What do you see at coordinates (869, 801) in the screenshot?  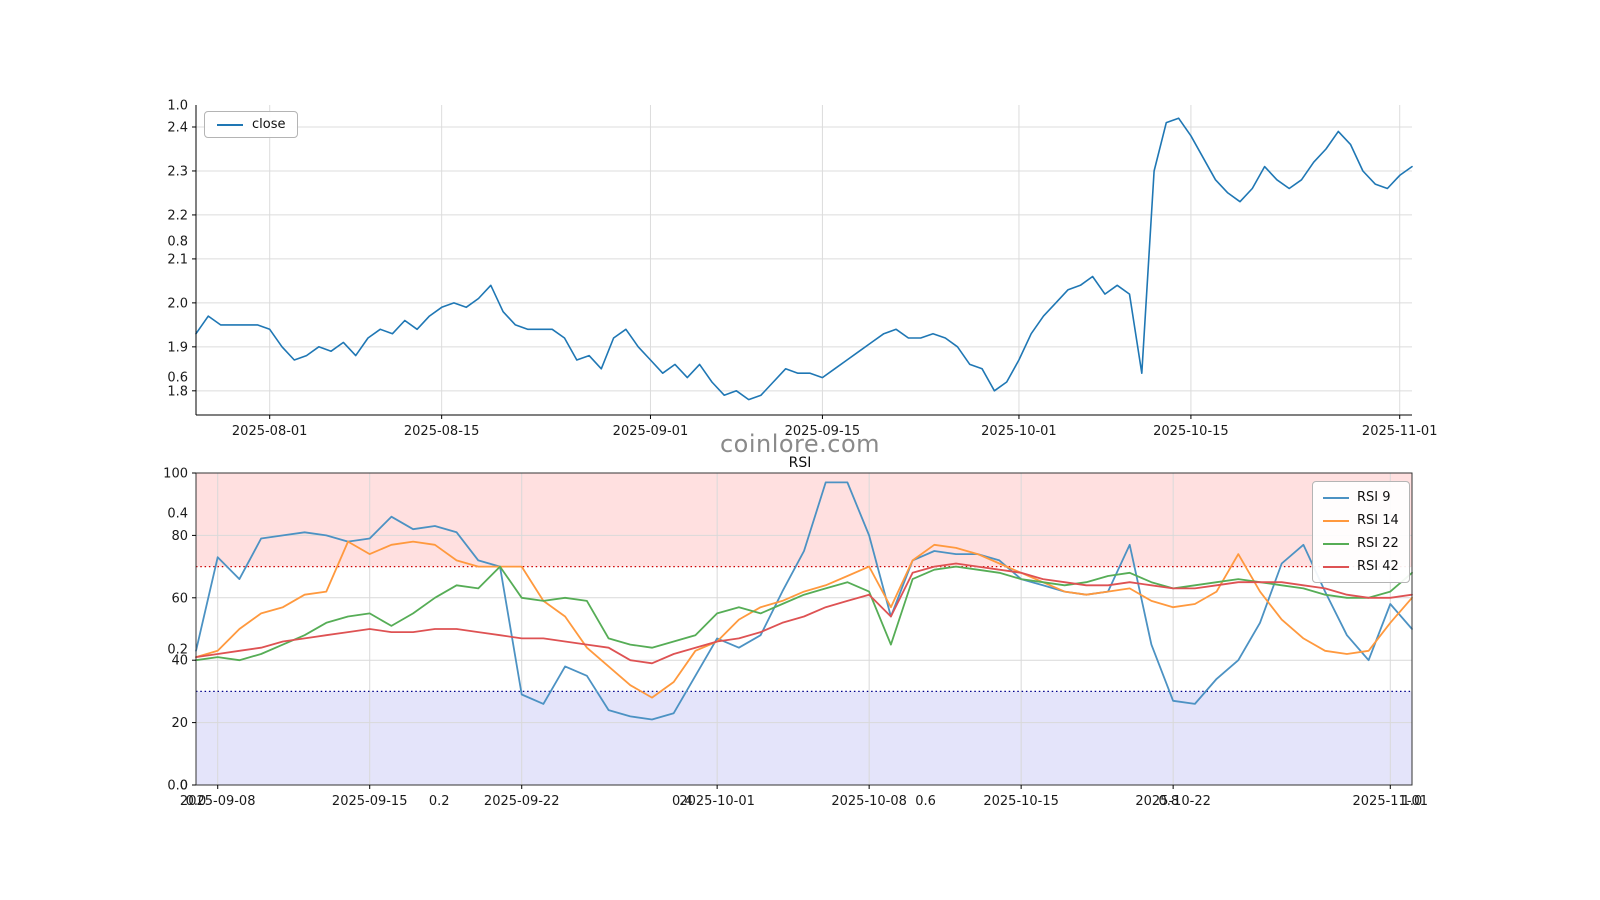 I see `svg-text: 2025-10-08` at bounding box center [869, 801].